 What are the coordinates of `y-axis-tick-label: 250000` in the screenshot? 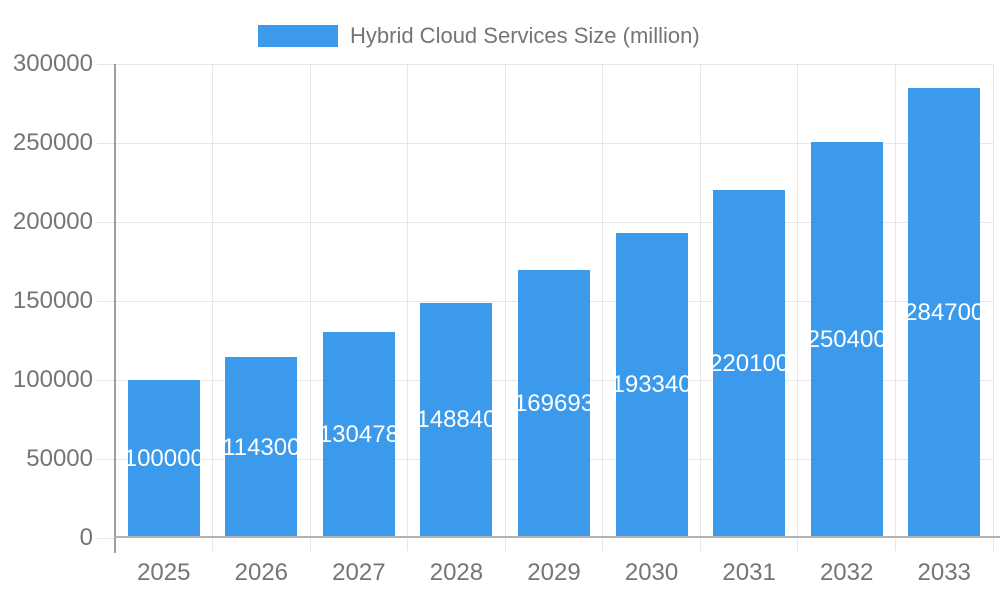 It's located at (52, 142).